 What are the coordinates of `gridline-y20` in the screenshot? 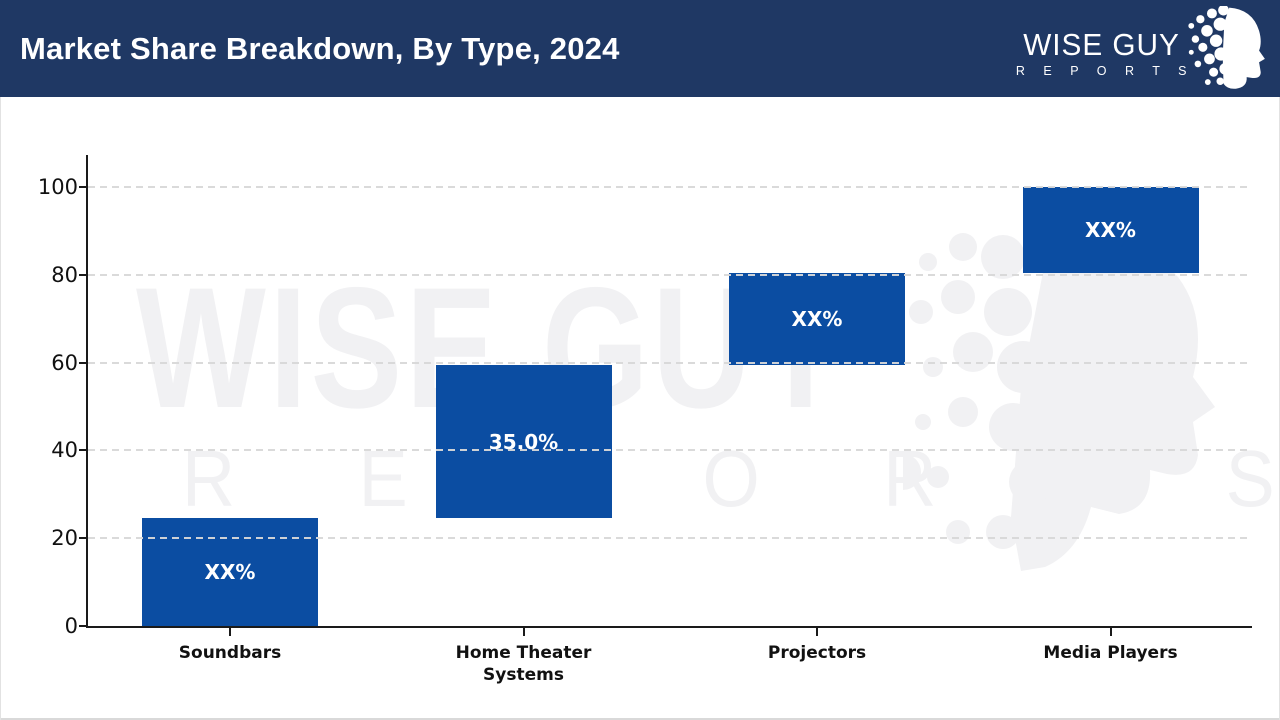 It's located at (669, 538).